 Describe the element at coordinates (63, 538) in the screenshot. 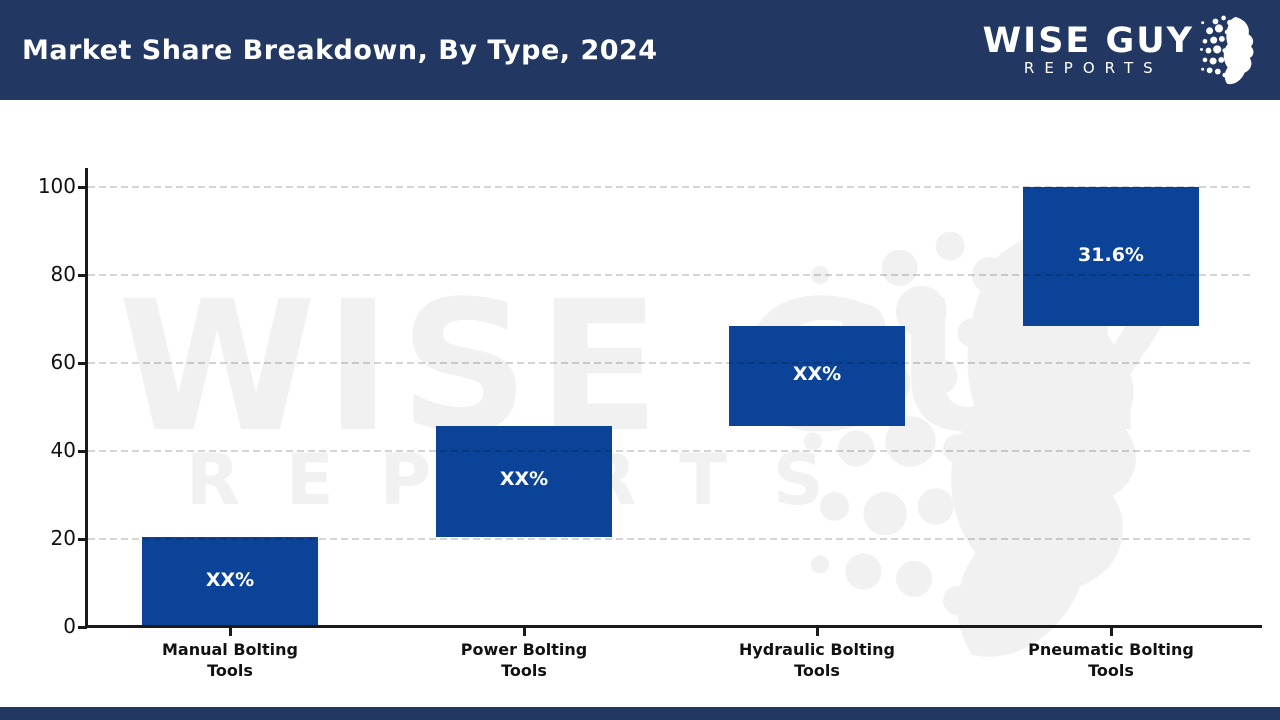

I see `y-tick-label: 20` at that location.